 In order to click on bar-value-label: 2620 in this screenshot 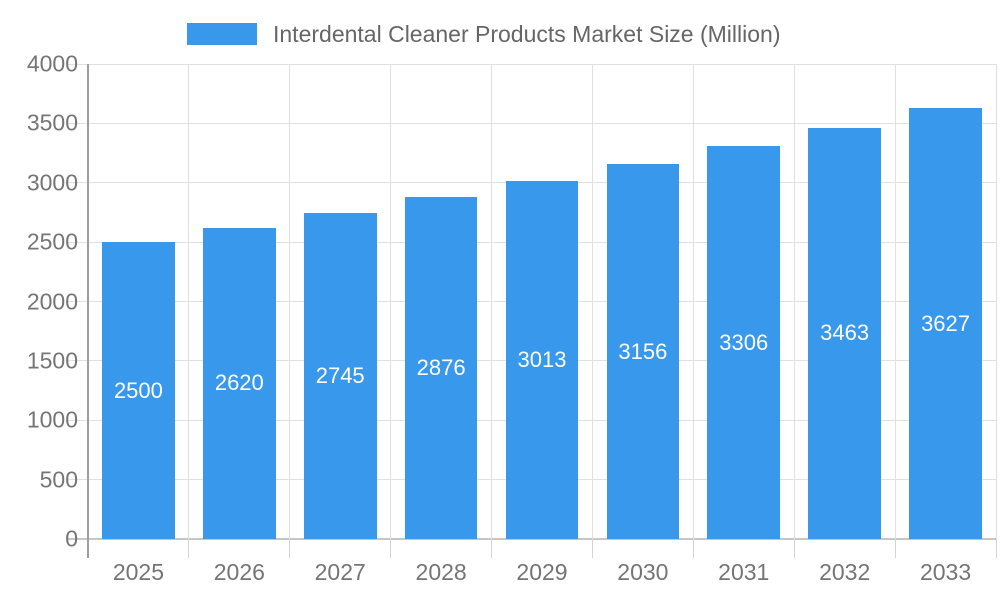, I will do `click(239, 383)`.